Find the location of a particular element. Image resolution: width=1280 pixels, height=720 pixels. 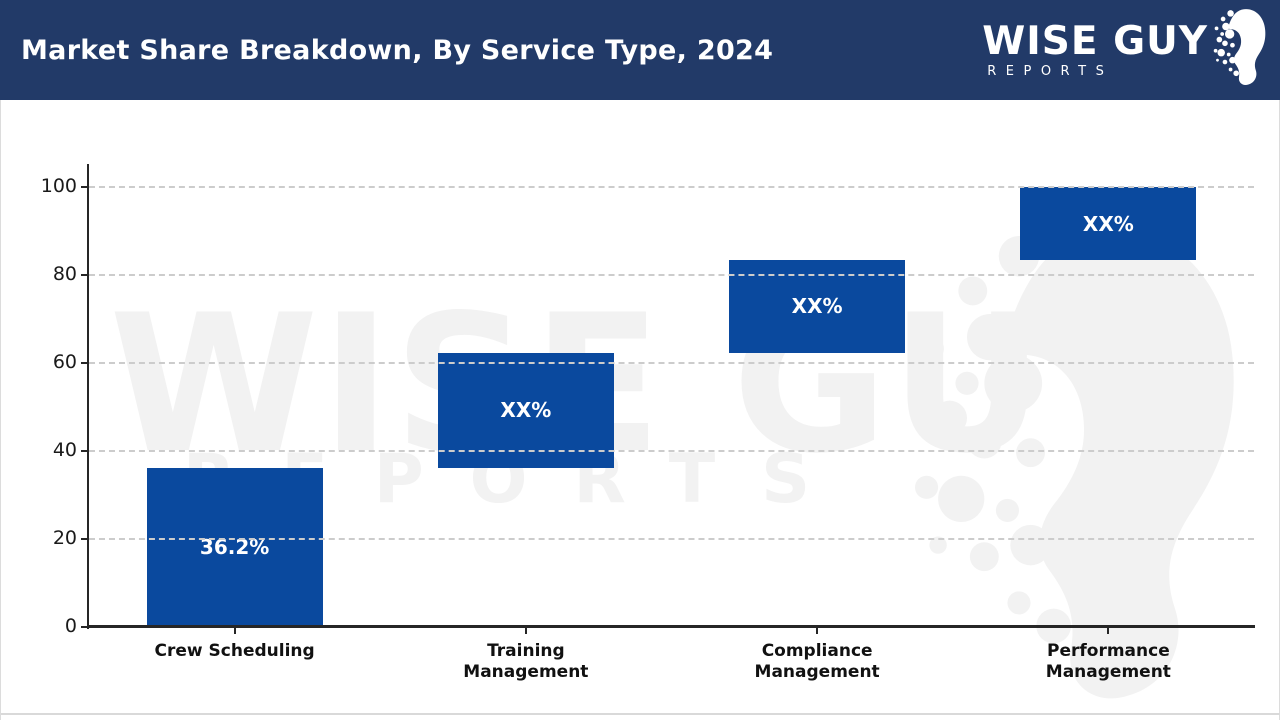

x-tick-label: Compliance Management is located at coordinates (817, 662).